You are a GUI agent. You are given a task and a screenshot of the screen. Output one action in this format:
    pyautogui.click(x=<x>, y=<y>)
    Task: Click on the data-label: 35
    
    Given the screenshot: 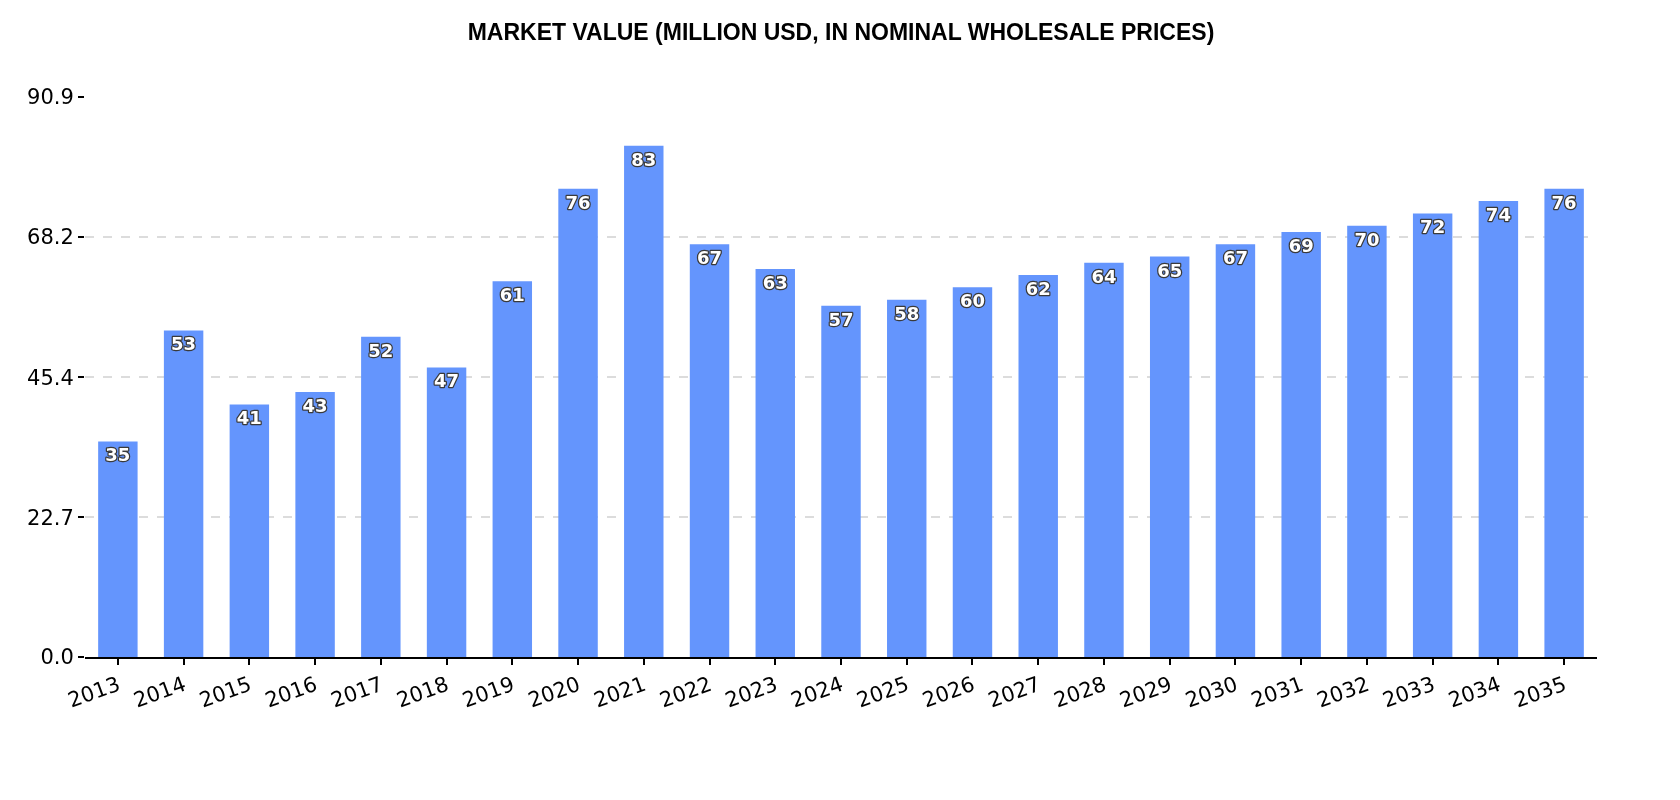 What is the action you would take?
    pyautogui.click(x=118, y=455)
    